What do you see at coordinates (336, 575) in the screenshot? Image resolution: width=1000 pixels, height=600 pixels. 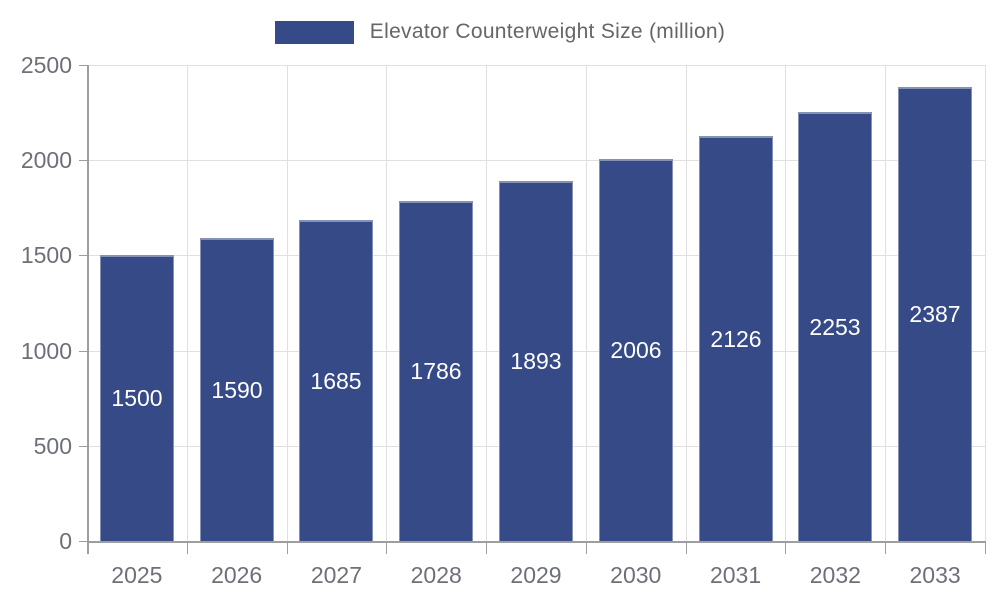 I see `x-axis-label: 2027` at bounding box center [336, 575].